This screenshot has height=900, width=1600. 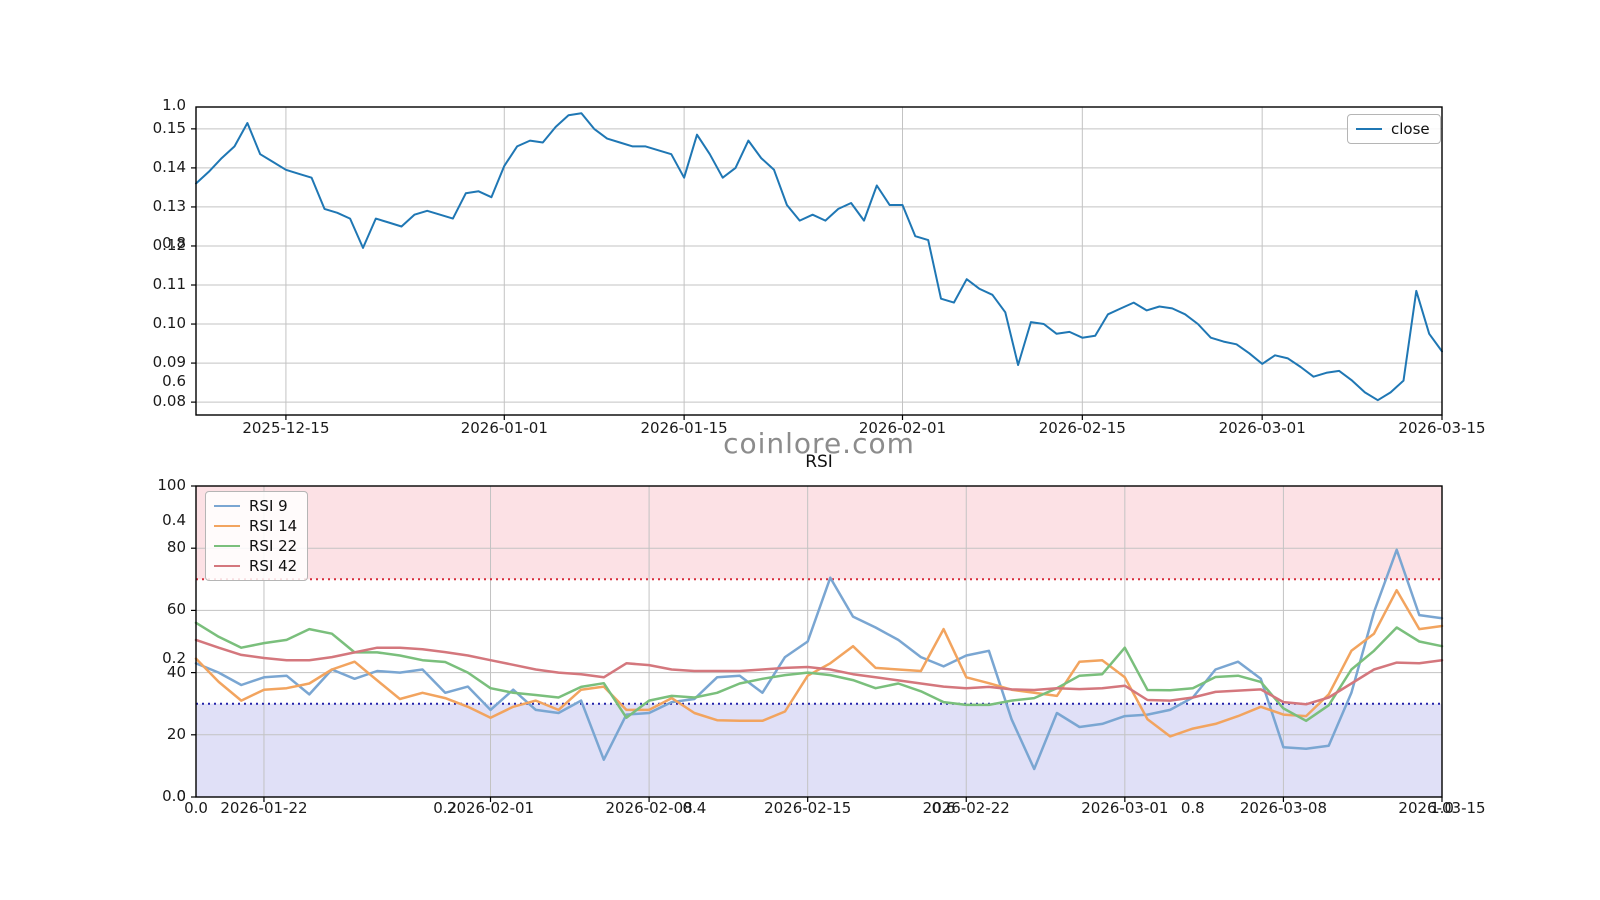 I want to click on ghost-x-tick-label: 0.4, so click(x=694, y=808).